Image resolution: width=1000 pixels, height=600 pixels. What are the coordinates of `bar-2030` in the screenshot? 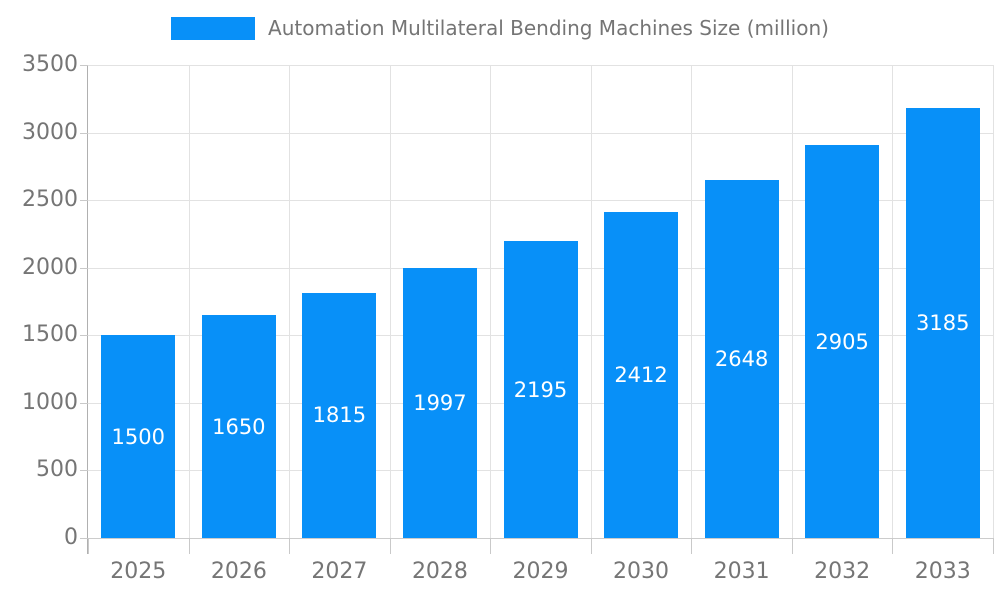 It's located at (641, 375).